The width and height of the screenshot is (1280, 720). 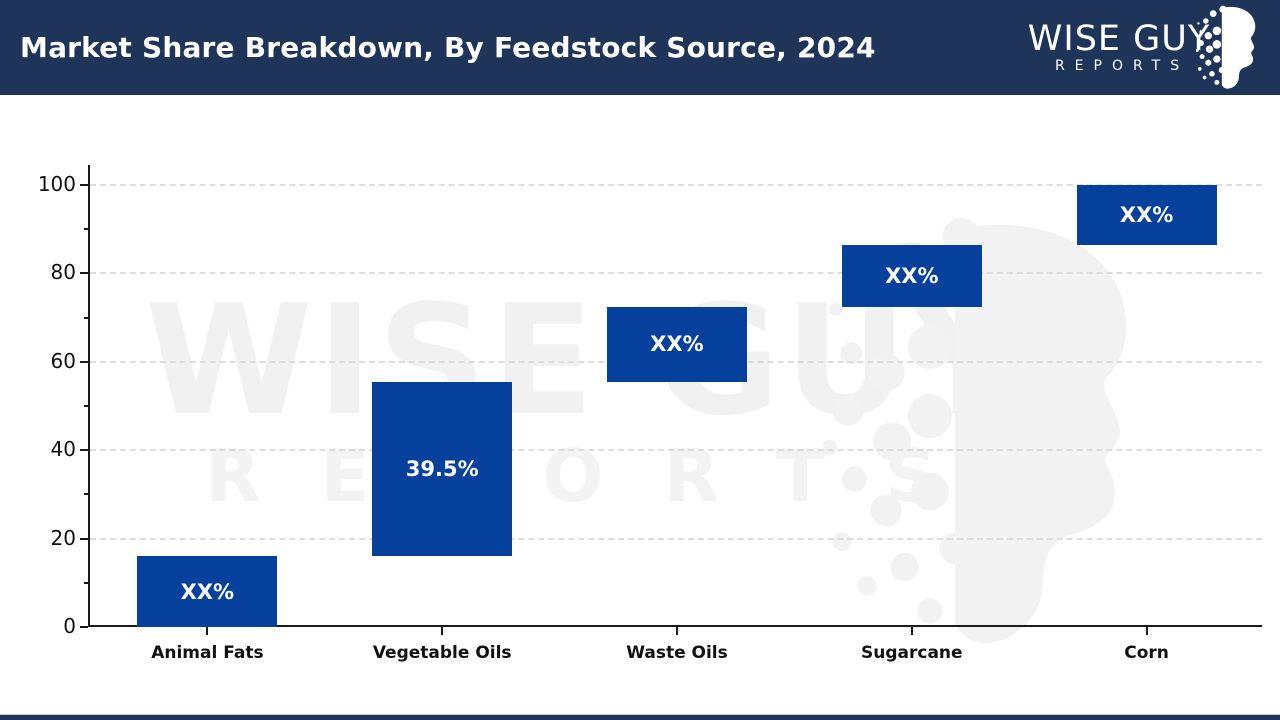 I want to click on brand-logo-text: WISE GUY REPORTS, so click(x=1119, y=46).